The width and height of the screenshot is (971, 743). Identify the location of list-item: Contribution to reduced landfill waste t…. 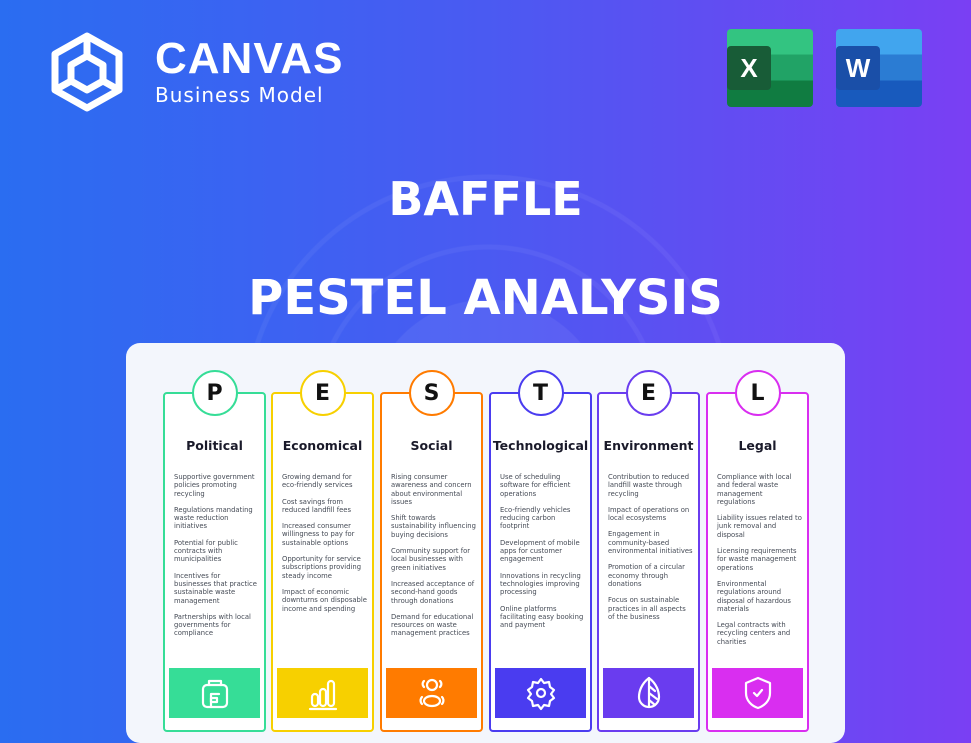
(649, 485).